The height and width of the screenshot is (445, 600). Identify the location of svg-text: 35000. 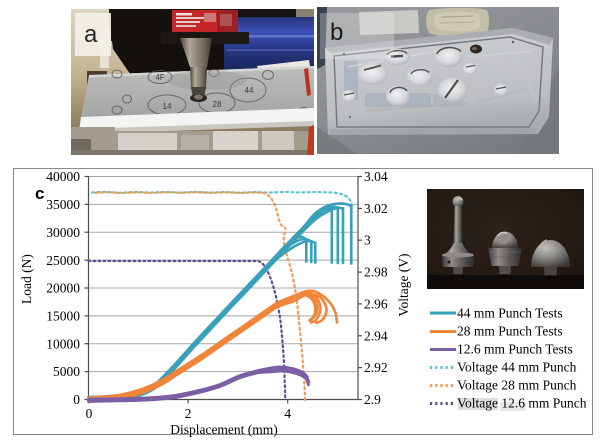
(63, 204).